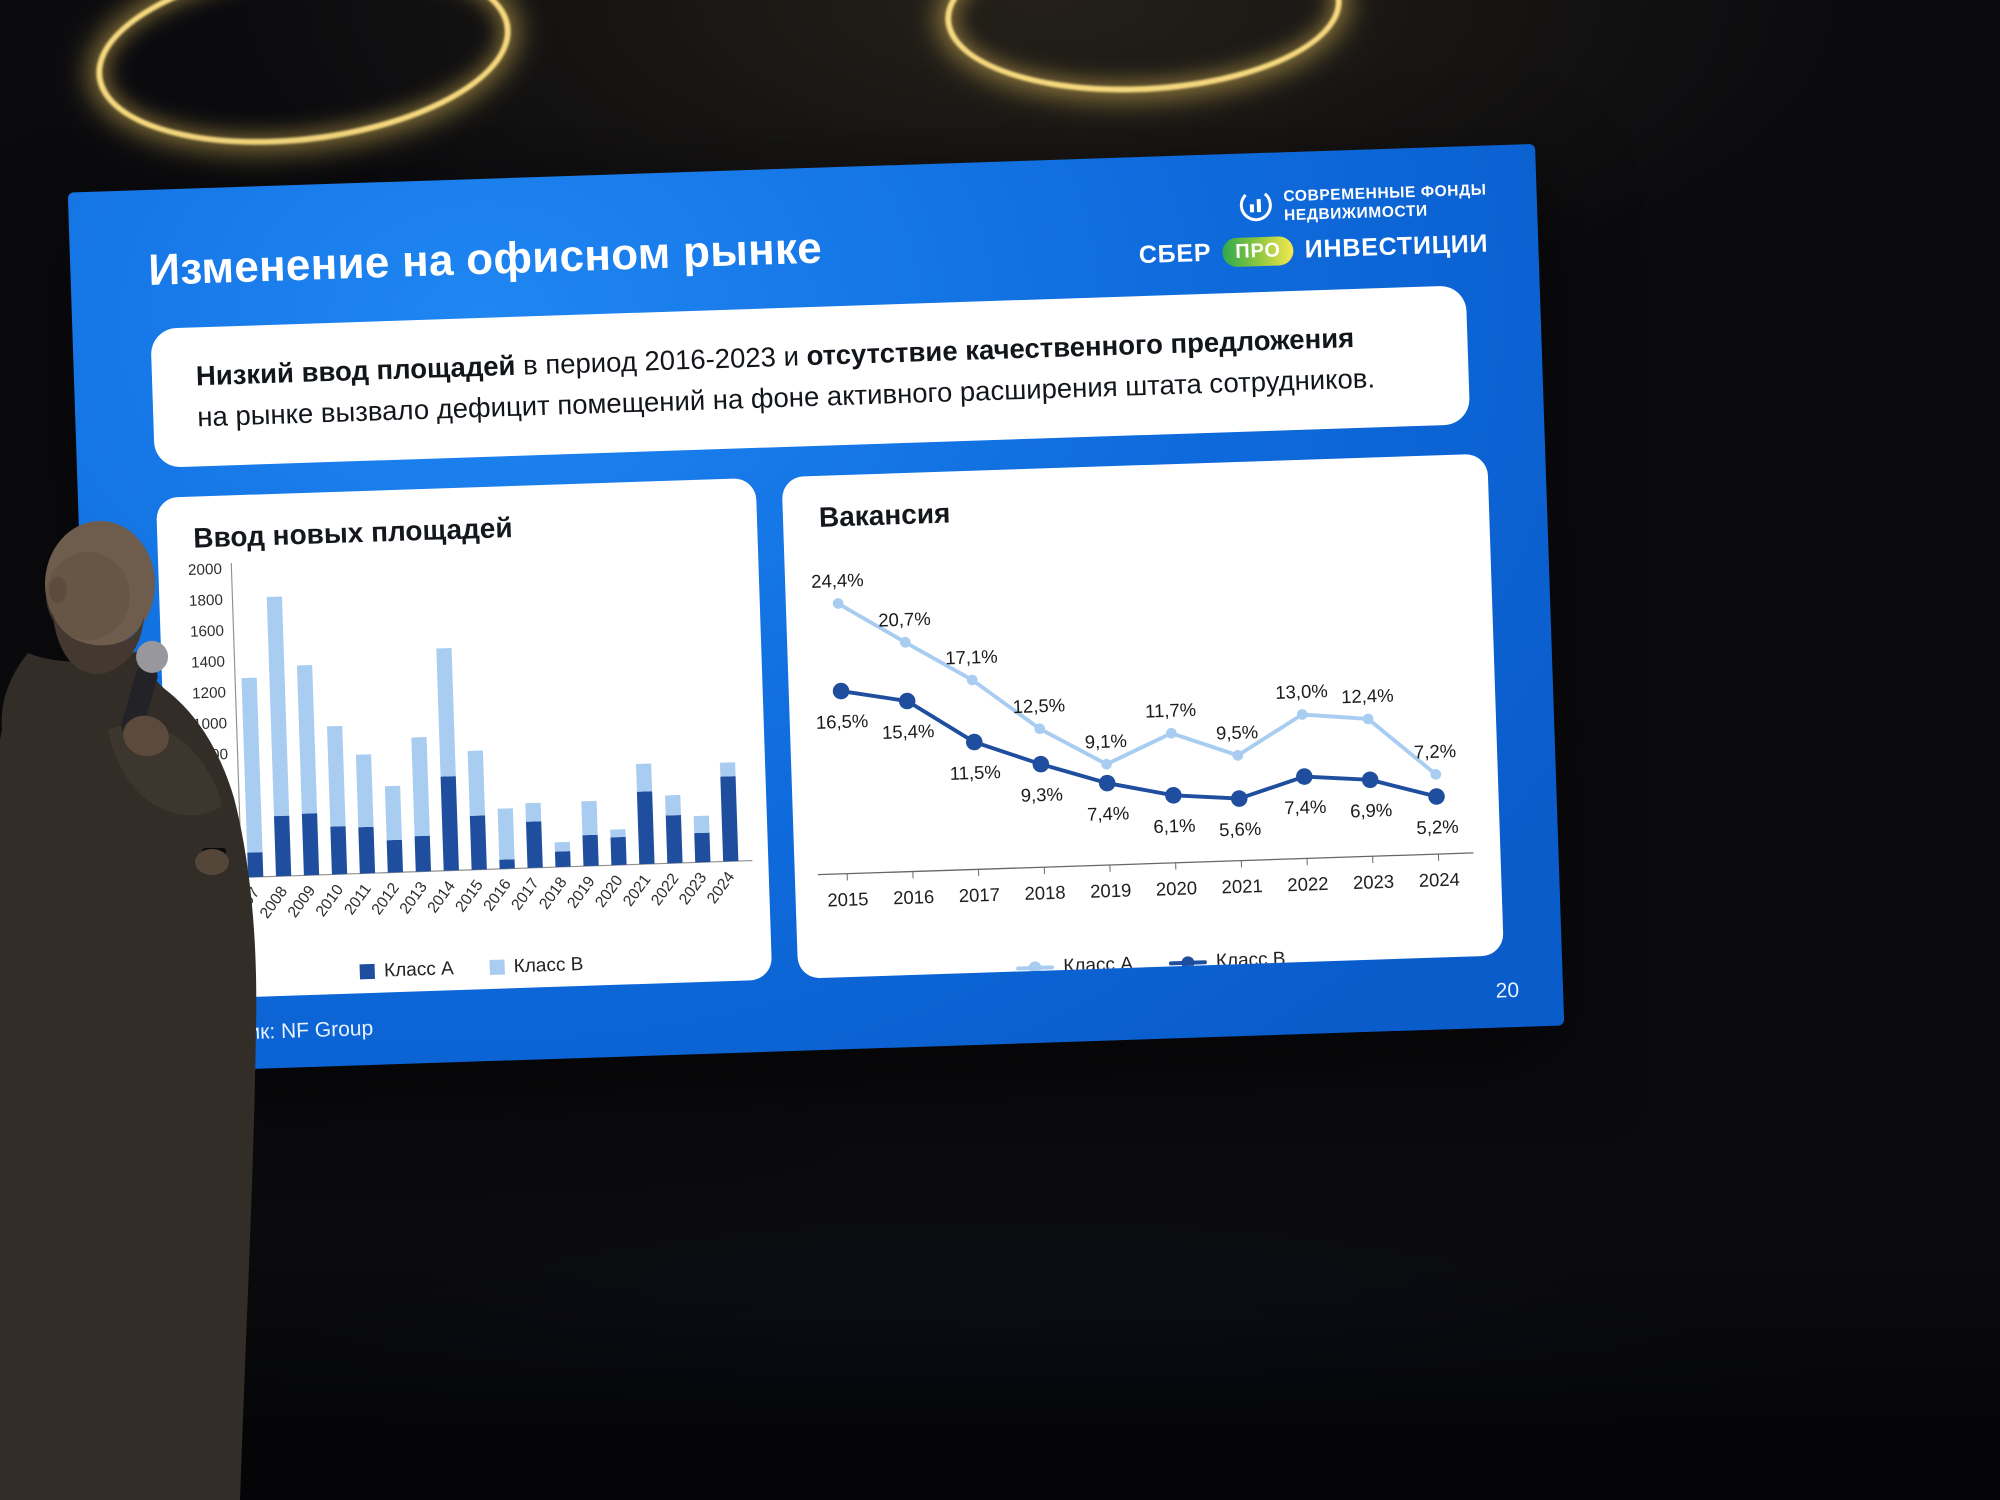  What do you see at coordinates (212, 862) in the screenshot?
I see `presenter-hand-clicker` at bounding box center [212, 862].